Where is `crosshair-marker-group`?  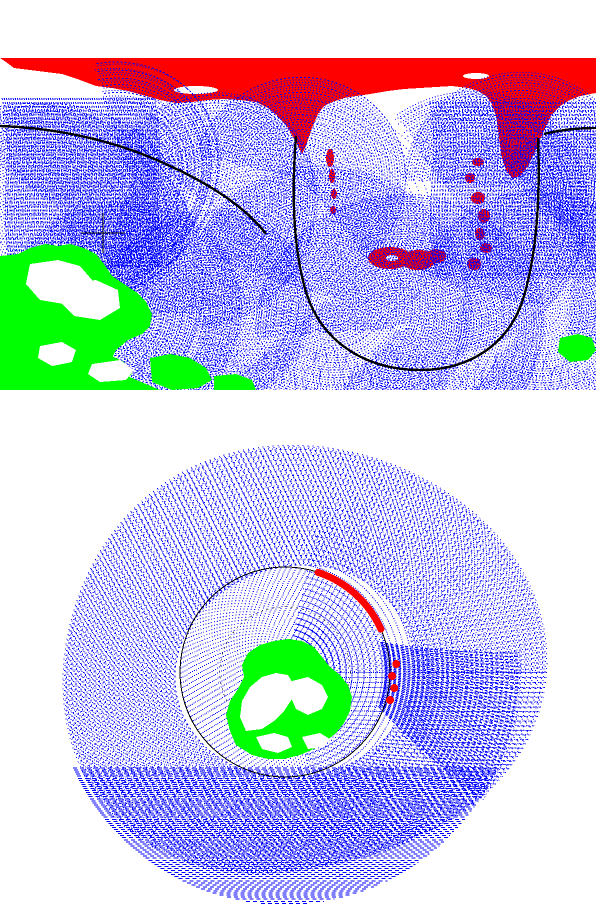
crosshair-marker-group is located at coordinates (103, 233).